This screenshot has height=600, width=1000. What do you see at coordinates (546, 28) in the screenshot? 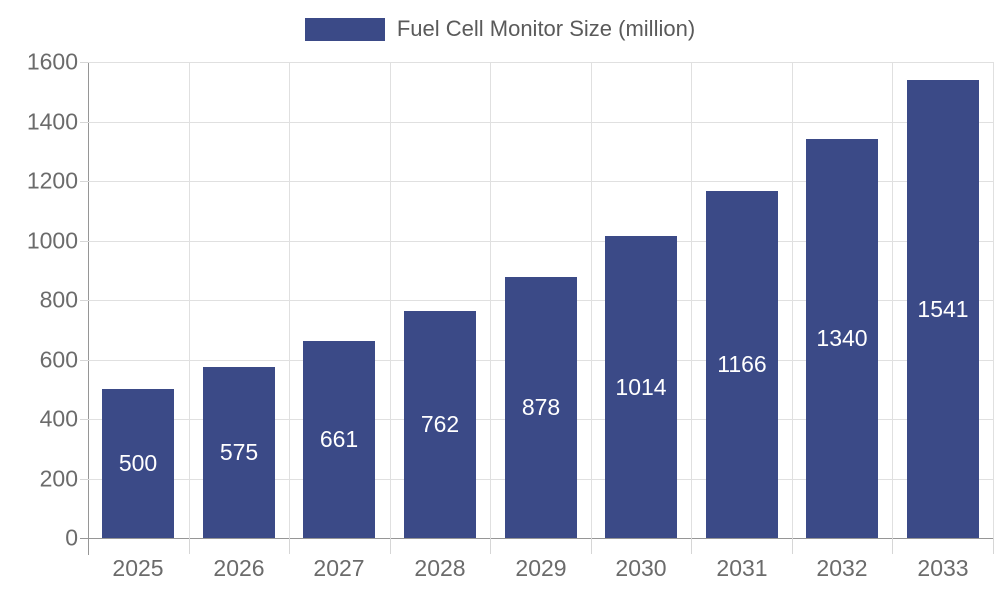
I see `legend-label: Fuel Cell Monitor Size (million)` at bounding box center [546, 28].